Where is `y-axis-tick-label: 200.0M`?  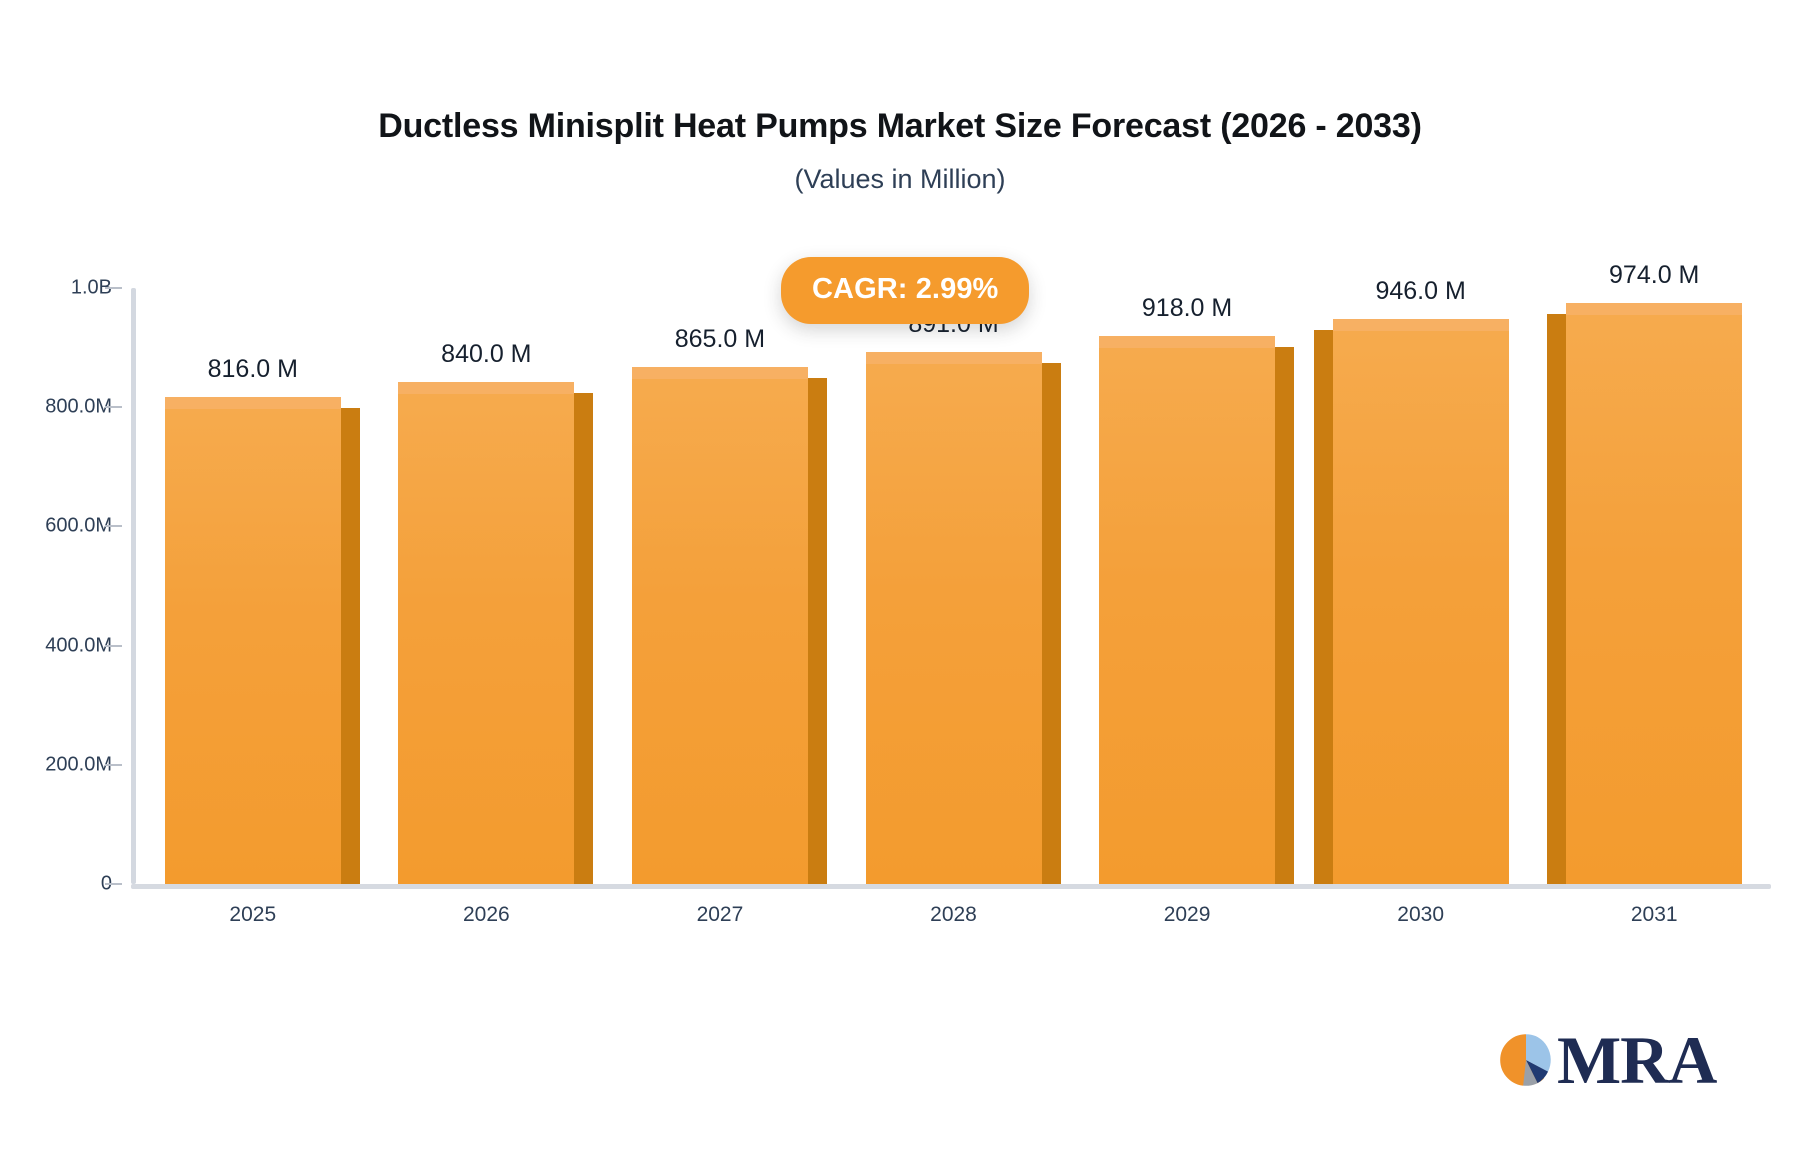
y-axis-tick-label: 200.0M is located at coordinates (78, 764).